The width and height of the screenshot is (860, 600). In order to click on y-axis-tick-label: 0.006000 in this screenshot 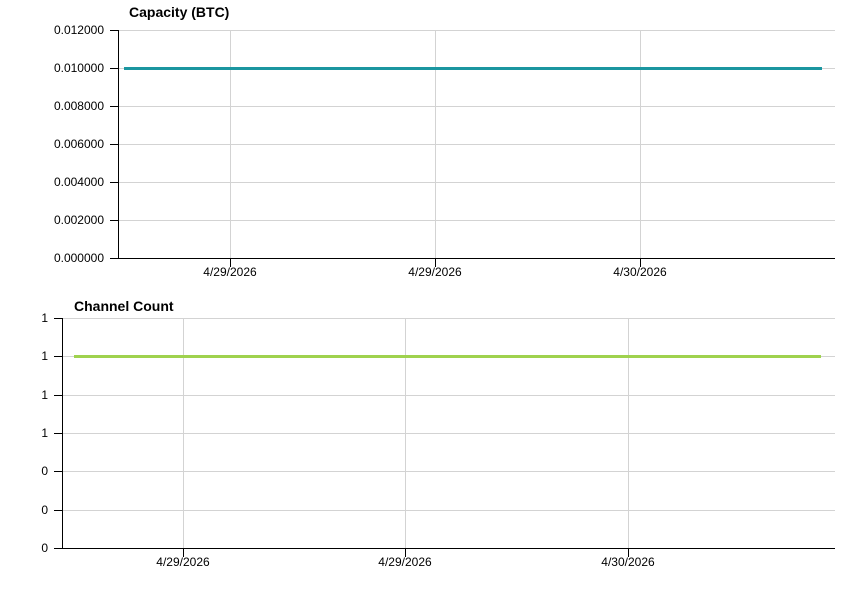, I will do `click(78, 144)`.